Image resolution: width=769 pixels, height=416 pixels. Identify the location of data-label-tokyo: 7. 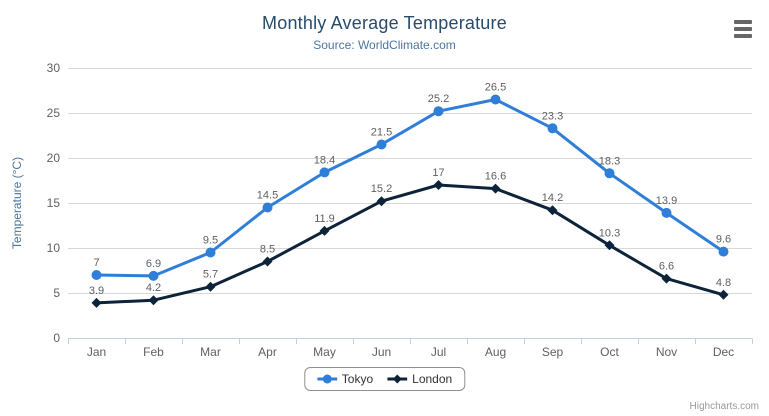
(96, 263).